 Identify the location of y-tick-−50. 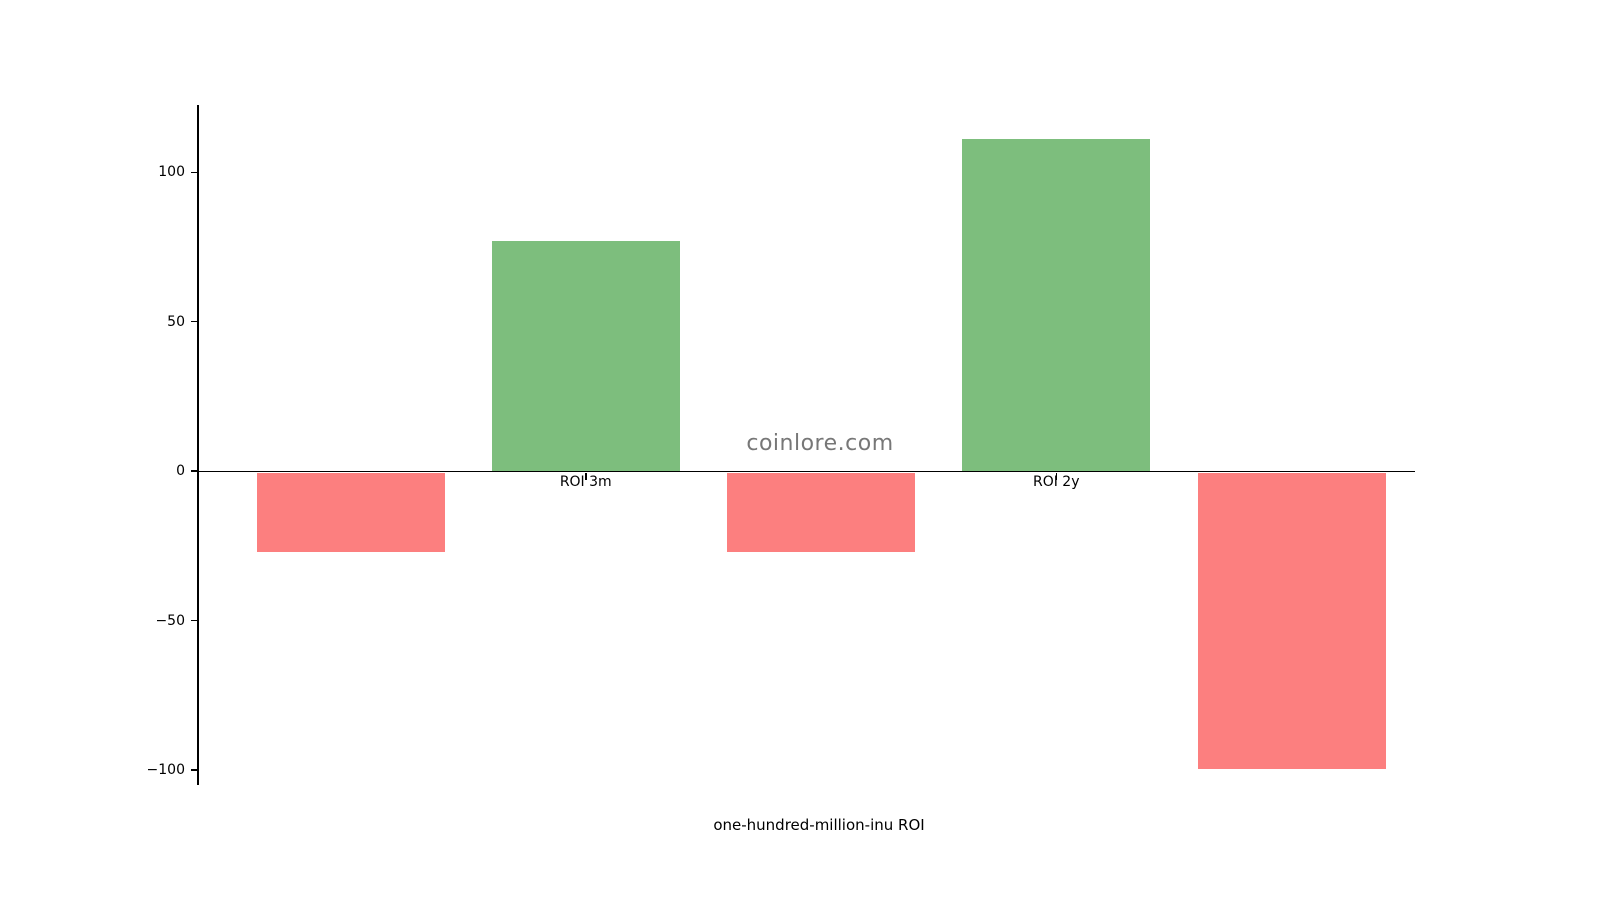
(194, 620).